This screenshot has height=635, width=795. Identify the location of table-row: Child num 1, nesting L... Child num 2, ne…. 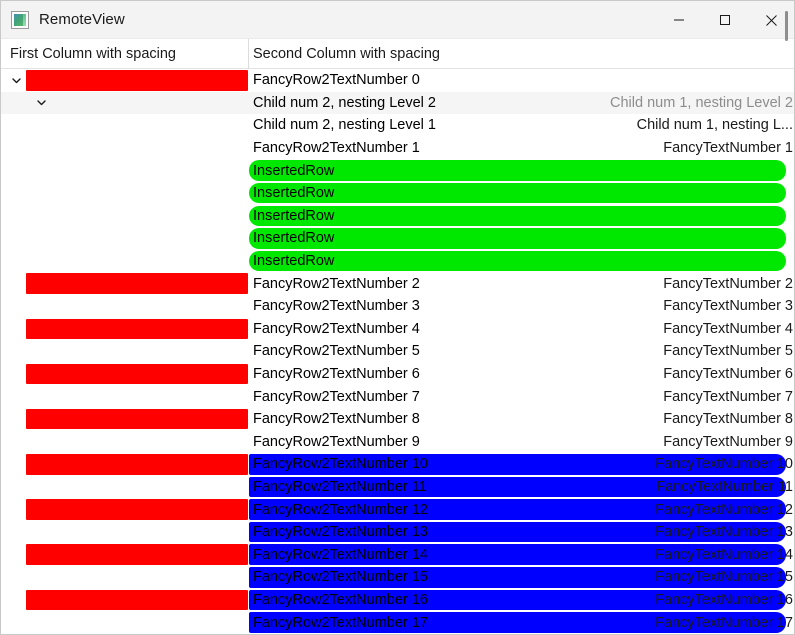
(397, 125).